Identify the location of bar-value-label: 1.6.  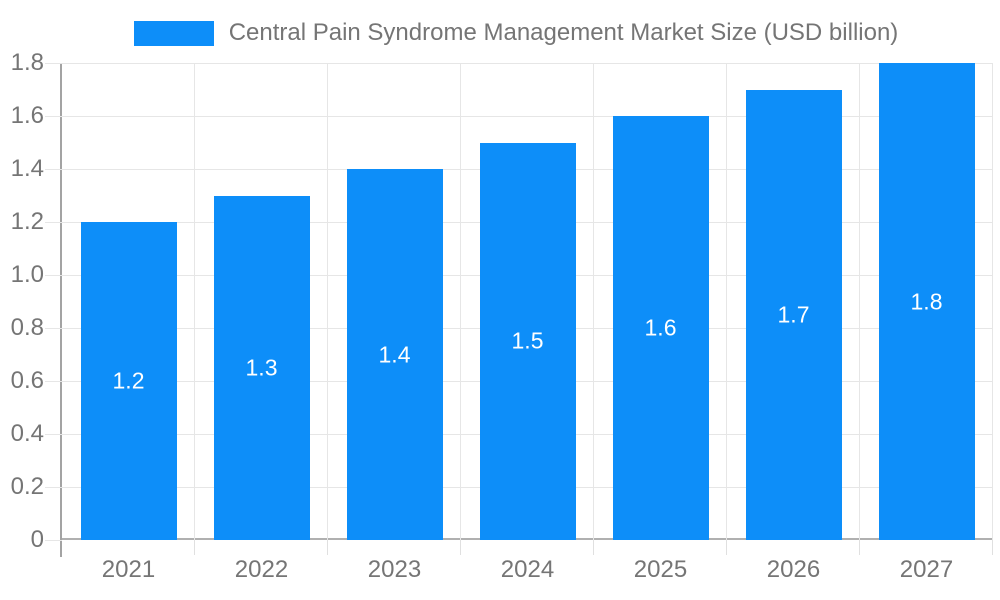
(660, 327).